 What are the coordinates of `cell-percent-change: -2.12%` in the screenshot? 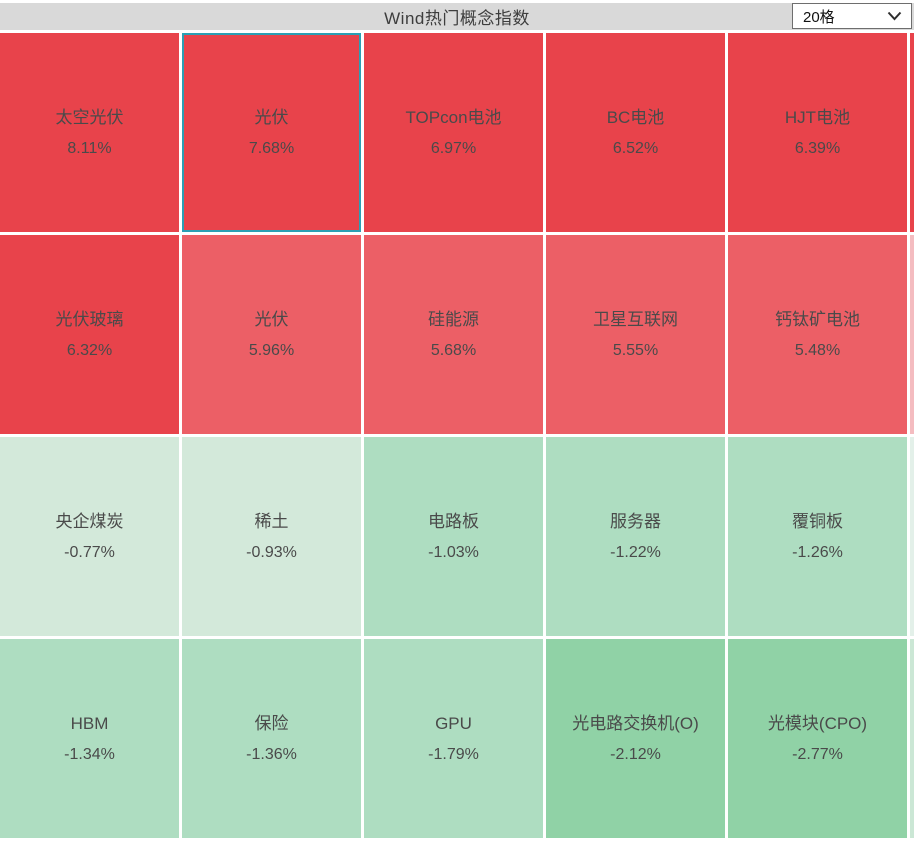 It's located at (635, 754).